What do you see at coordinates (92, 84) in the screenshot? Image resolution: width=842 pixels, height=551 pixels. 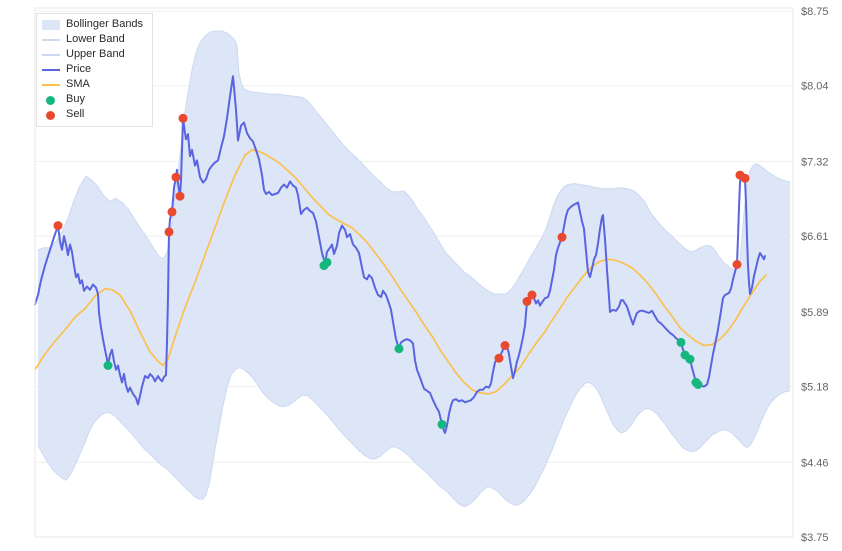 I see `legend-item-sma: SMA` at bounding box center [92, 84].